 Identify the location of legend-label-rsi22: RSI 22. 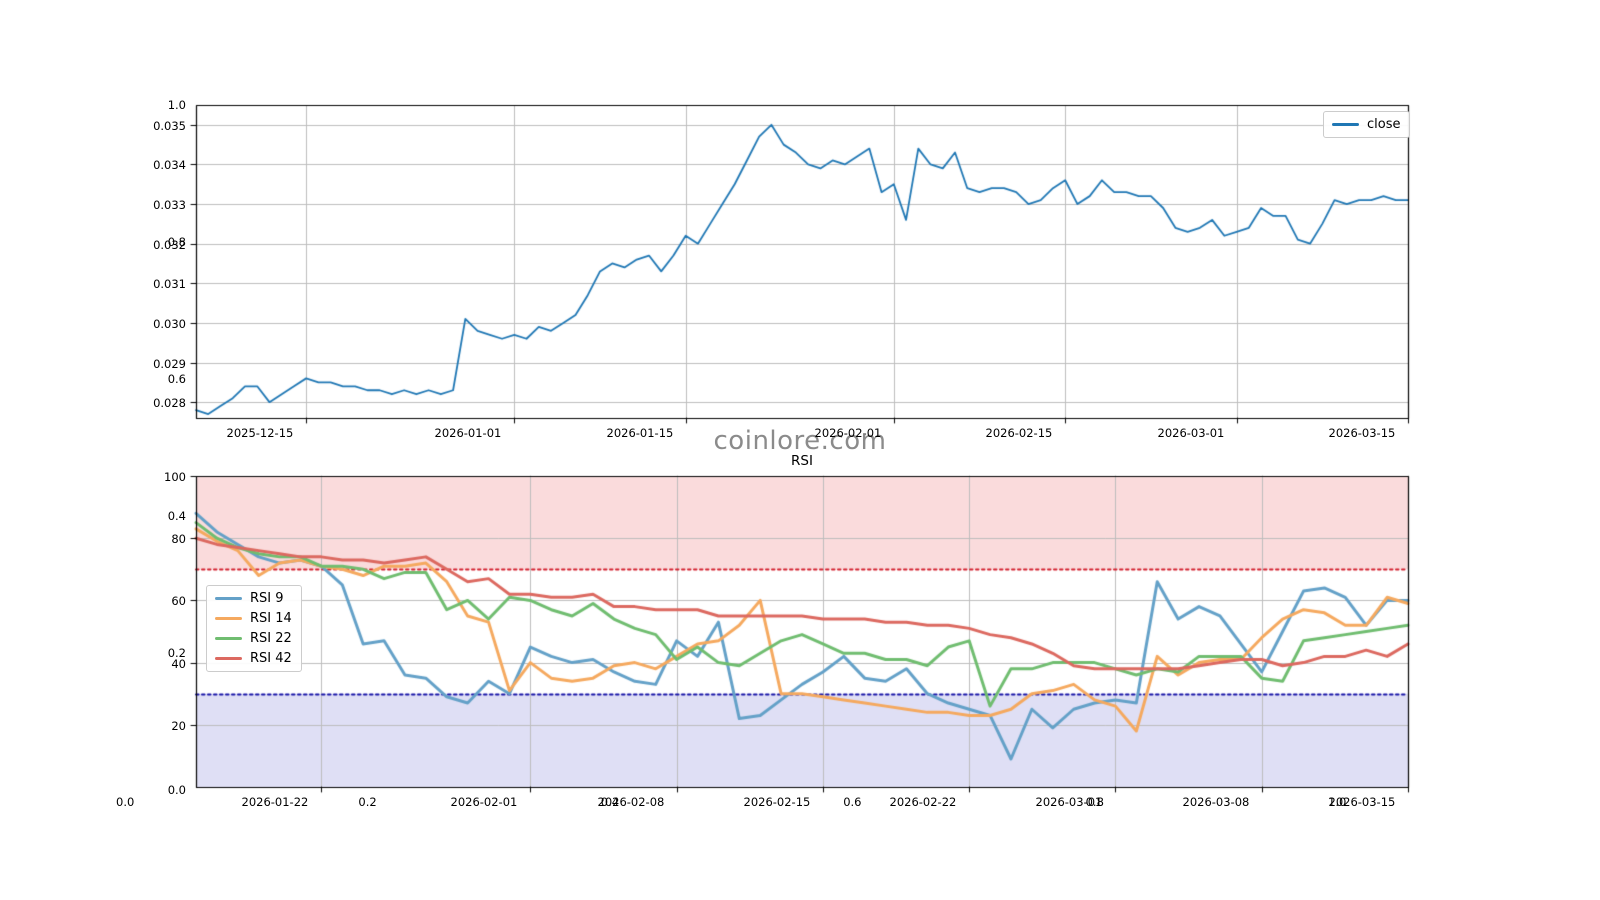
(271, 638).